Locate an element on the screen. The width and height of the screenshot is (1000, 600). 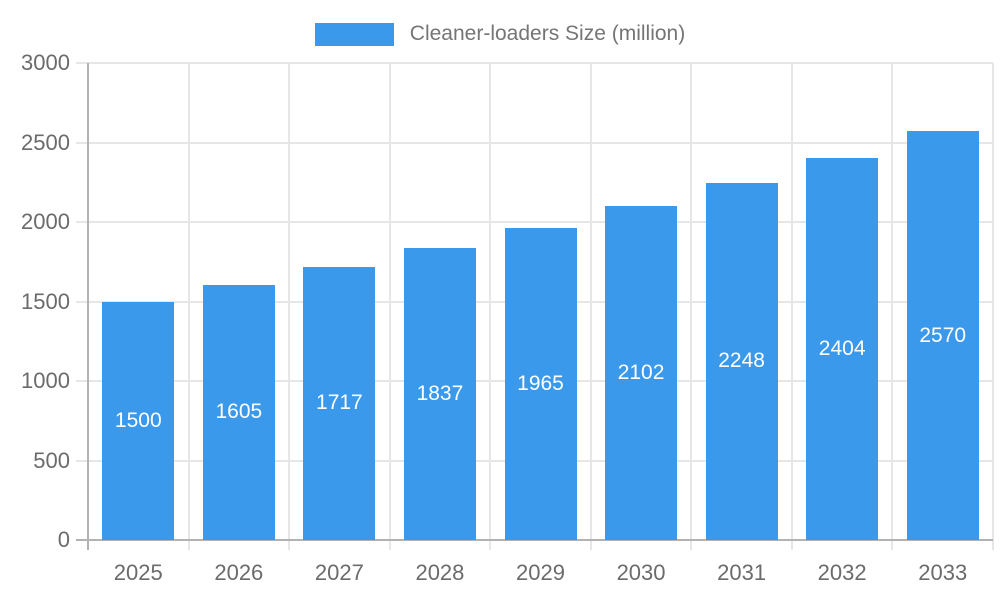
bar-value-label: 2102 is located at coordinates (641, 372).